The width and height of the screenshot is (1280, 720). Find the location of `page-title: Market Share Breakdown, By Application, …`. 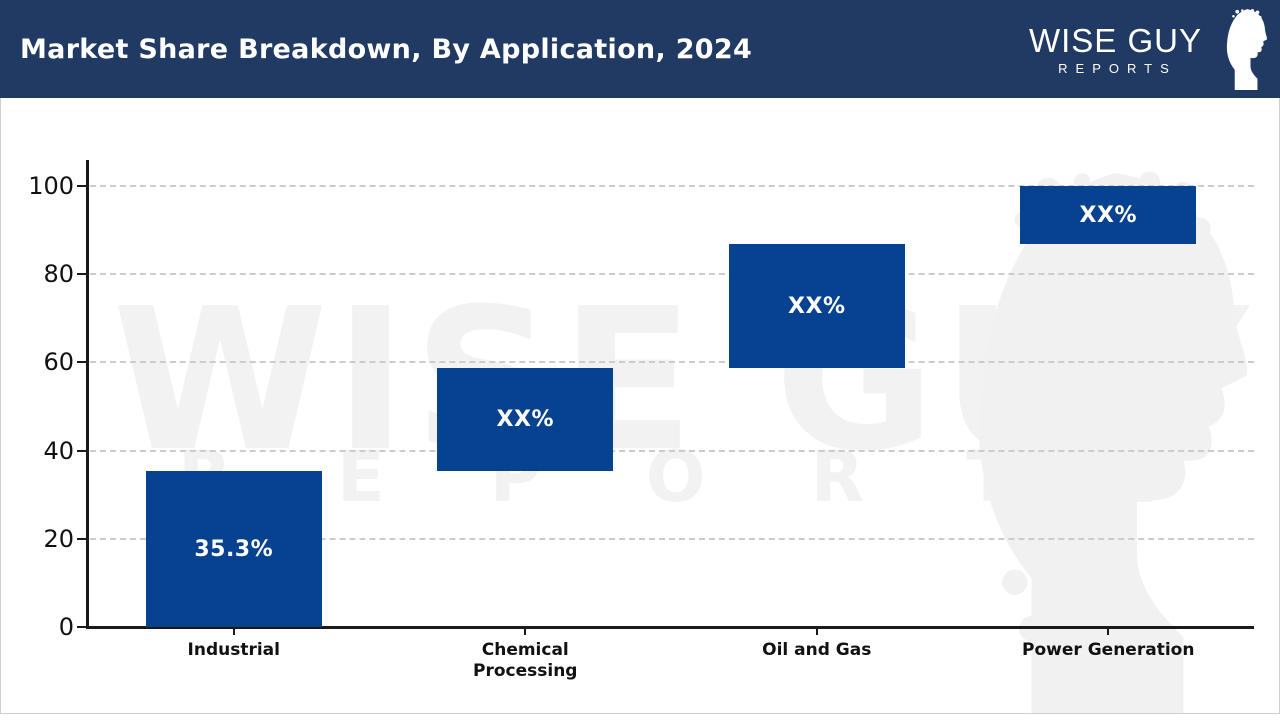

page-title: Market Share Breakdown, By Application, … is located at coordinates (386, 49).